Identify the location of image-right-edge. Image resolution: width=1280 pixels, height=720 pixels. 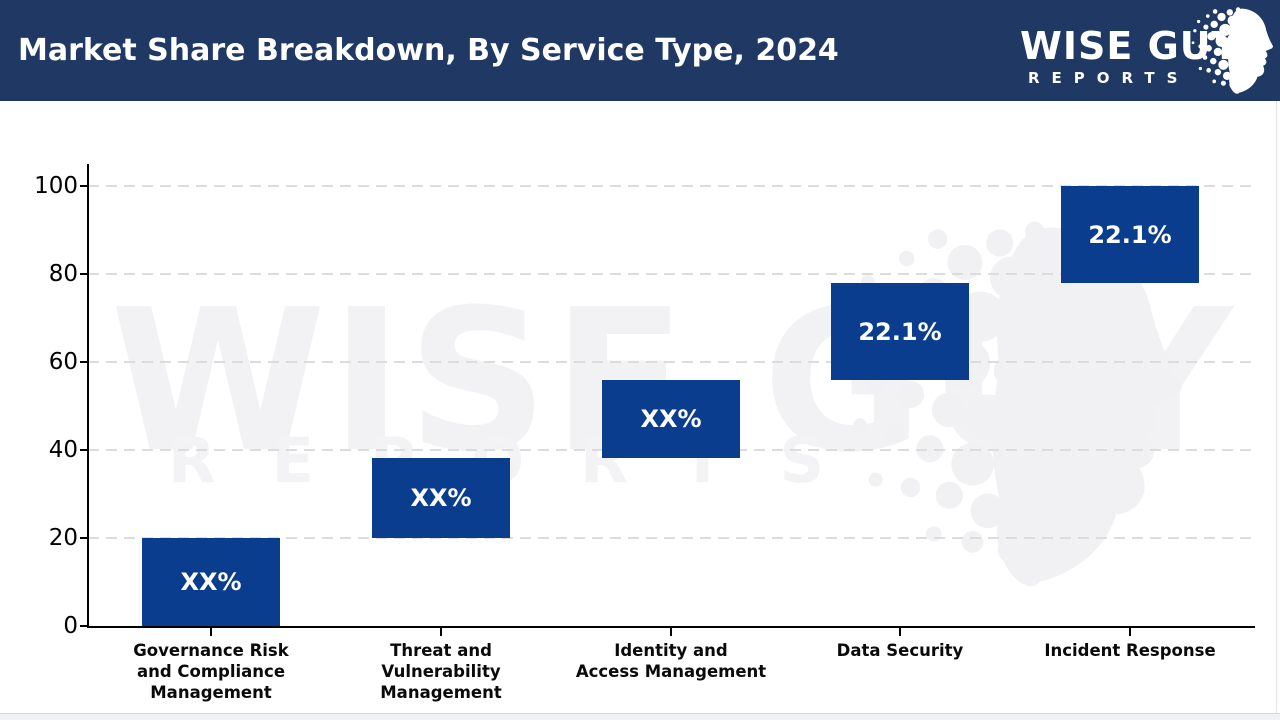
(1276, 407).